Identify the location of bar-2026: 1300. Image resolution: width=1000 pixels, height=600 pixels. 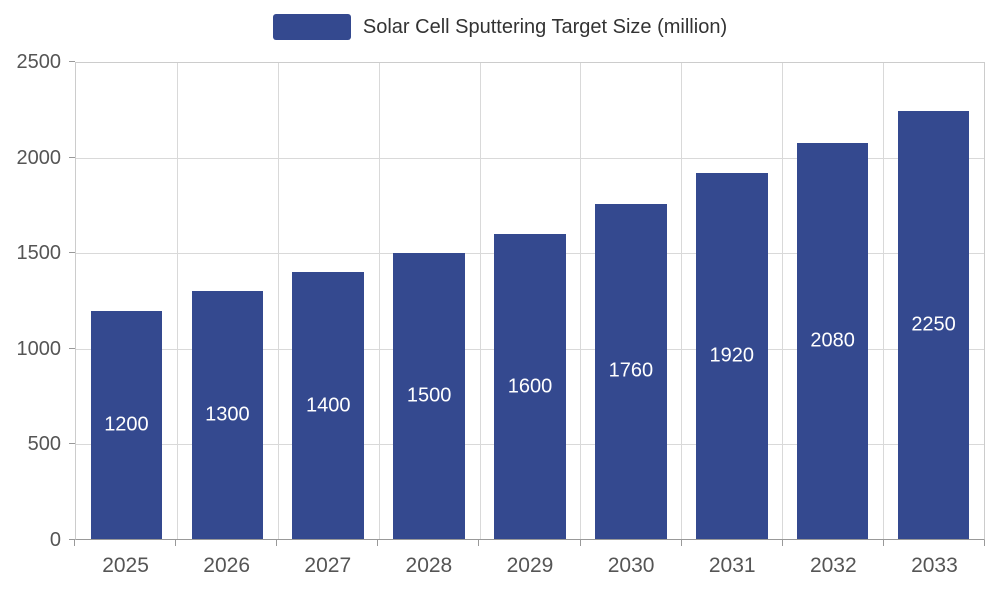
(227, 415).